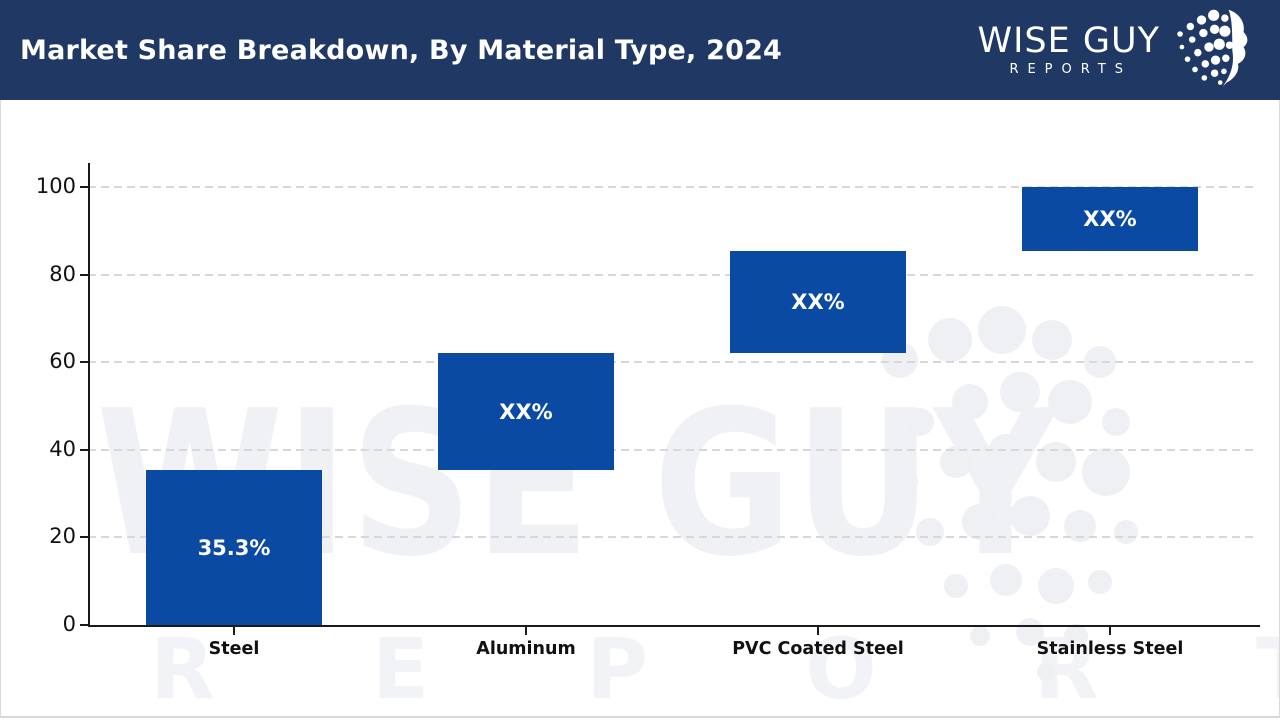  I want to click on category-label-0: Steel, so click(234, 649).